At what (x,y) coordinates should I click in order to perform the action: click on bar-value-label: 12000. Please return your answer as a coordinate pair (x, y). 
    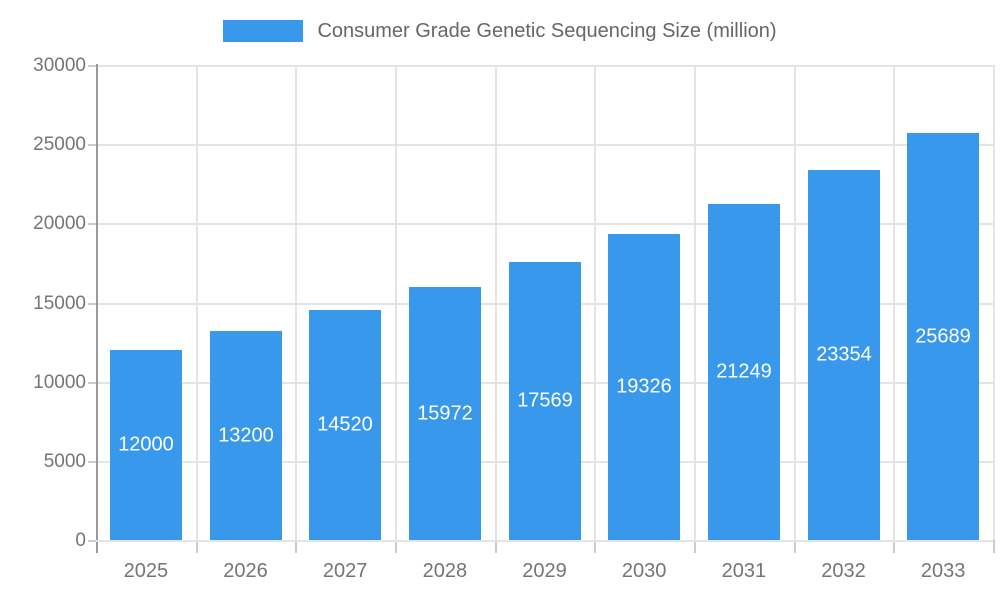
    Looking at the image, I should click on (146, 444).